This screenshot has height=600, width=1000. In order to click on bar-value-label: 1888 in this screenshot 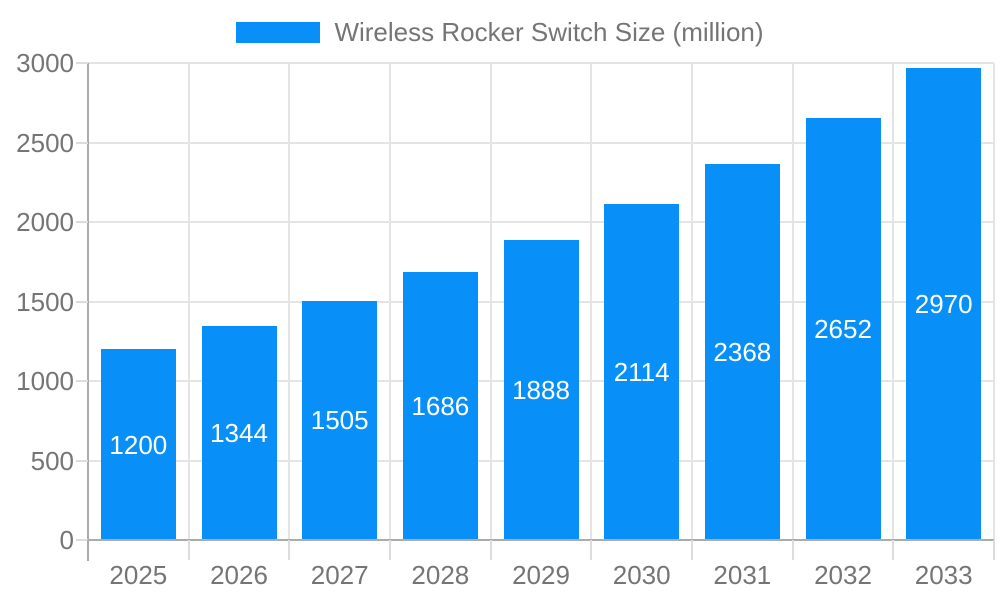, I will do `click(541, 389)`.